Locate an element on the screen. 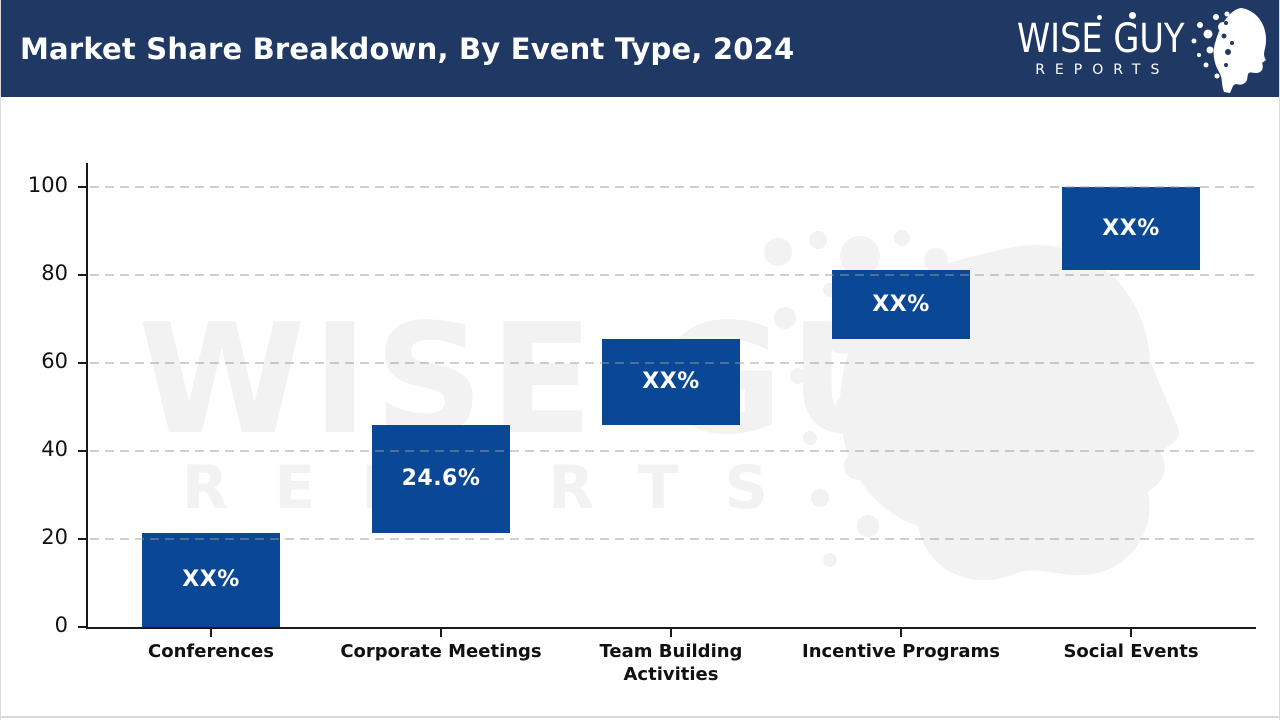 The width and height of the screenshot is (1280, 720). bar-value-label-team-building-activities: XX% is located at coordinates (671, 382).